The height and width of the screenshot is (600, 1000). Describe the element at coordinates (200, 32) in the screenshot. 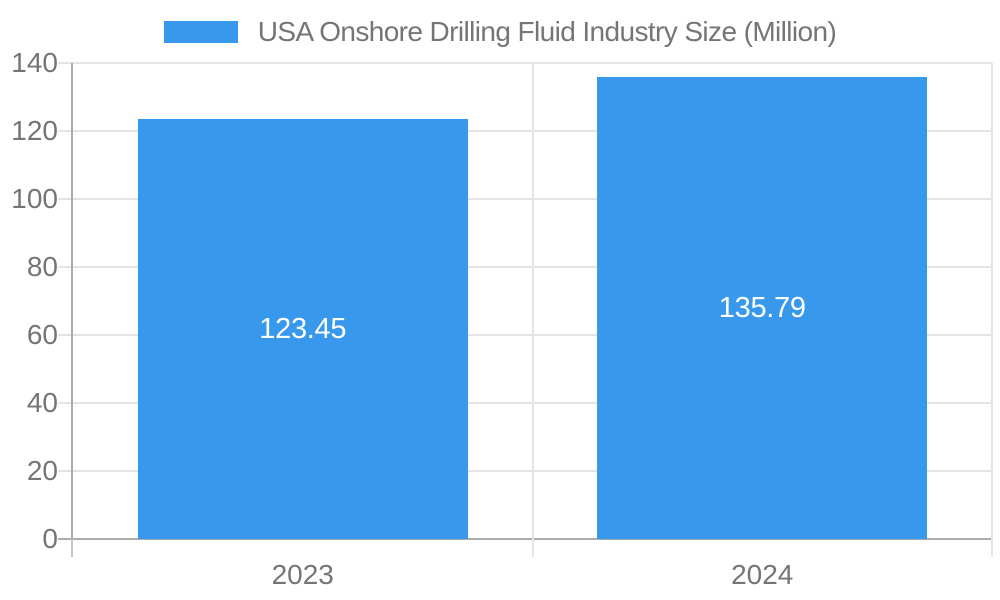

I see `legend-swatch-icon` at that location.